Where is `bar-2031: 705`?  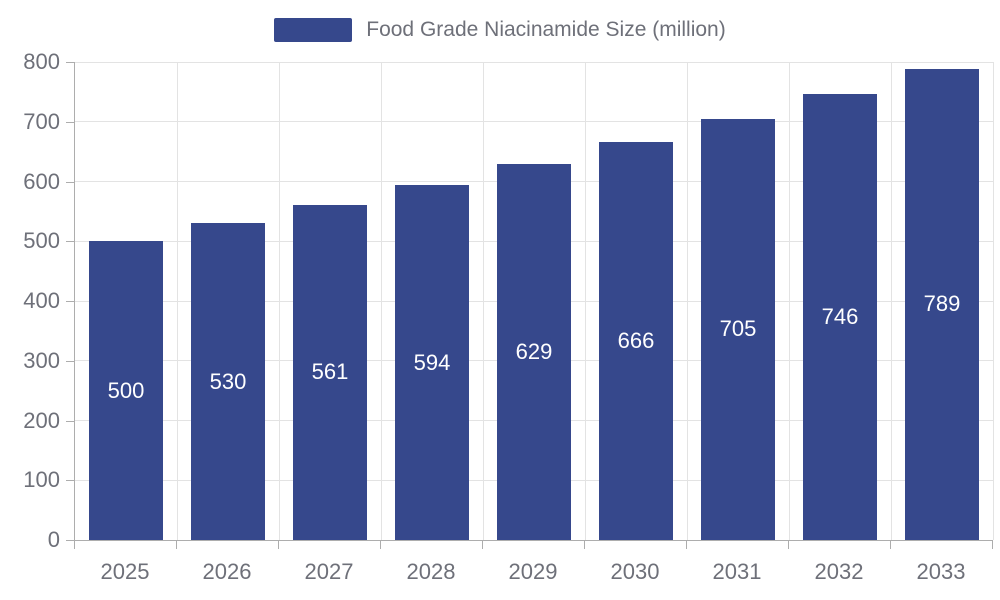
bar-2031: 705 is located at coordinates (738, 329).